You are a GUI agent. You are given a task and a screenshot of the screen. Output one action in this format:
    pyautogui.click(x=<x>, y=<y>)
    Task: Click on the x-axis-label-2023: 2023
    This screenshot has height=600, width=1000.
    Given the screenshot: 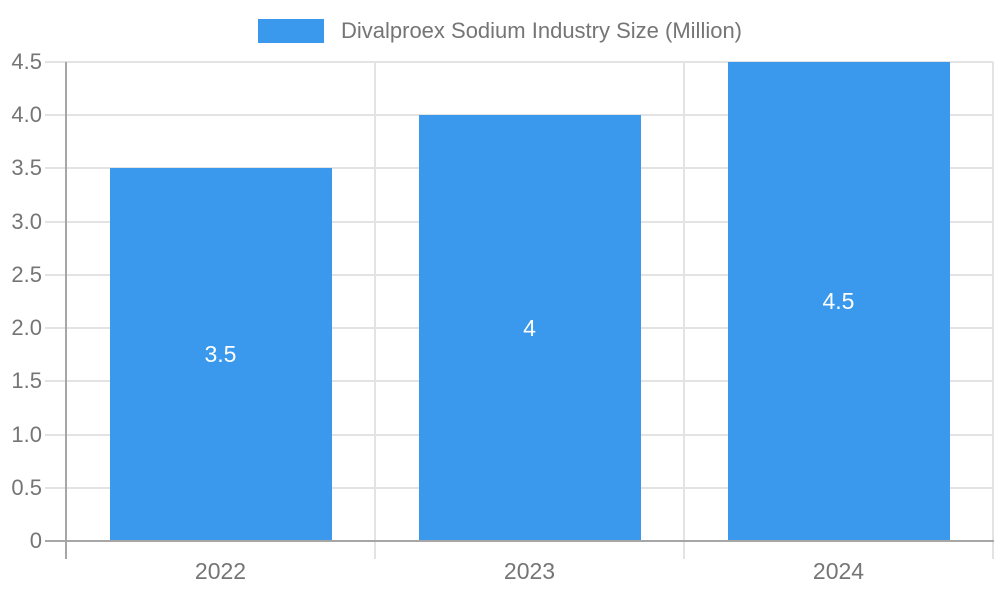 What is the action you would take?
    pyautogui.click(x=529, y=571)
    